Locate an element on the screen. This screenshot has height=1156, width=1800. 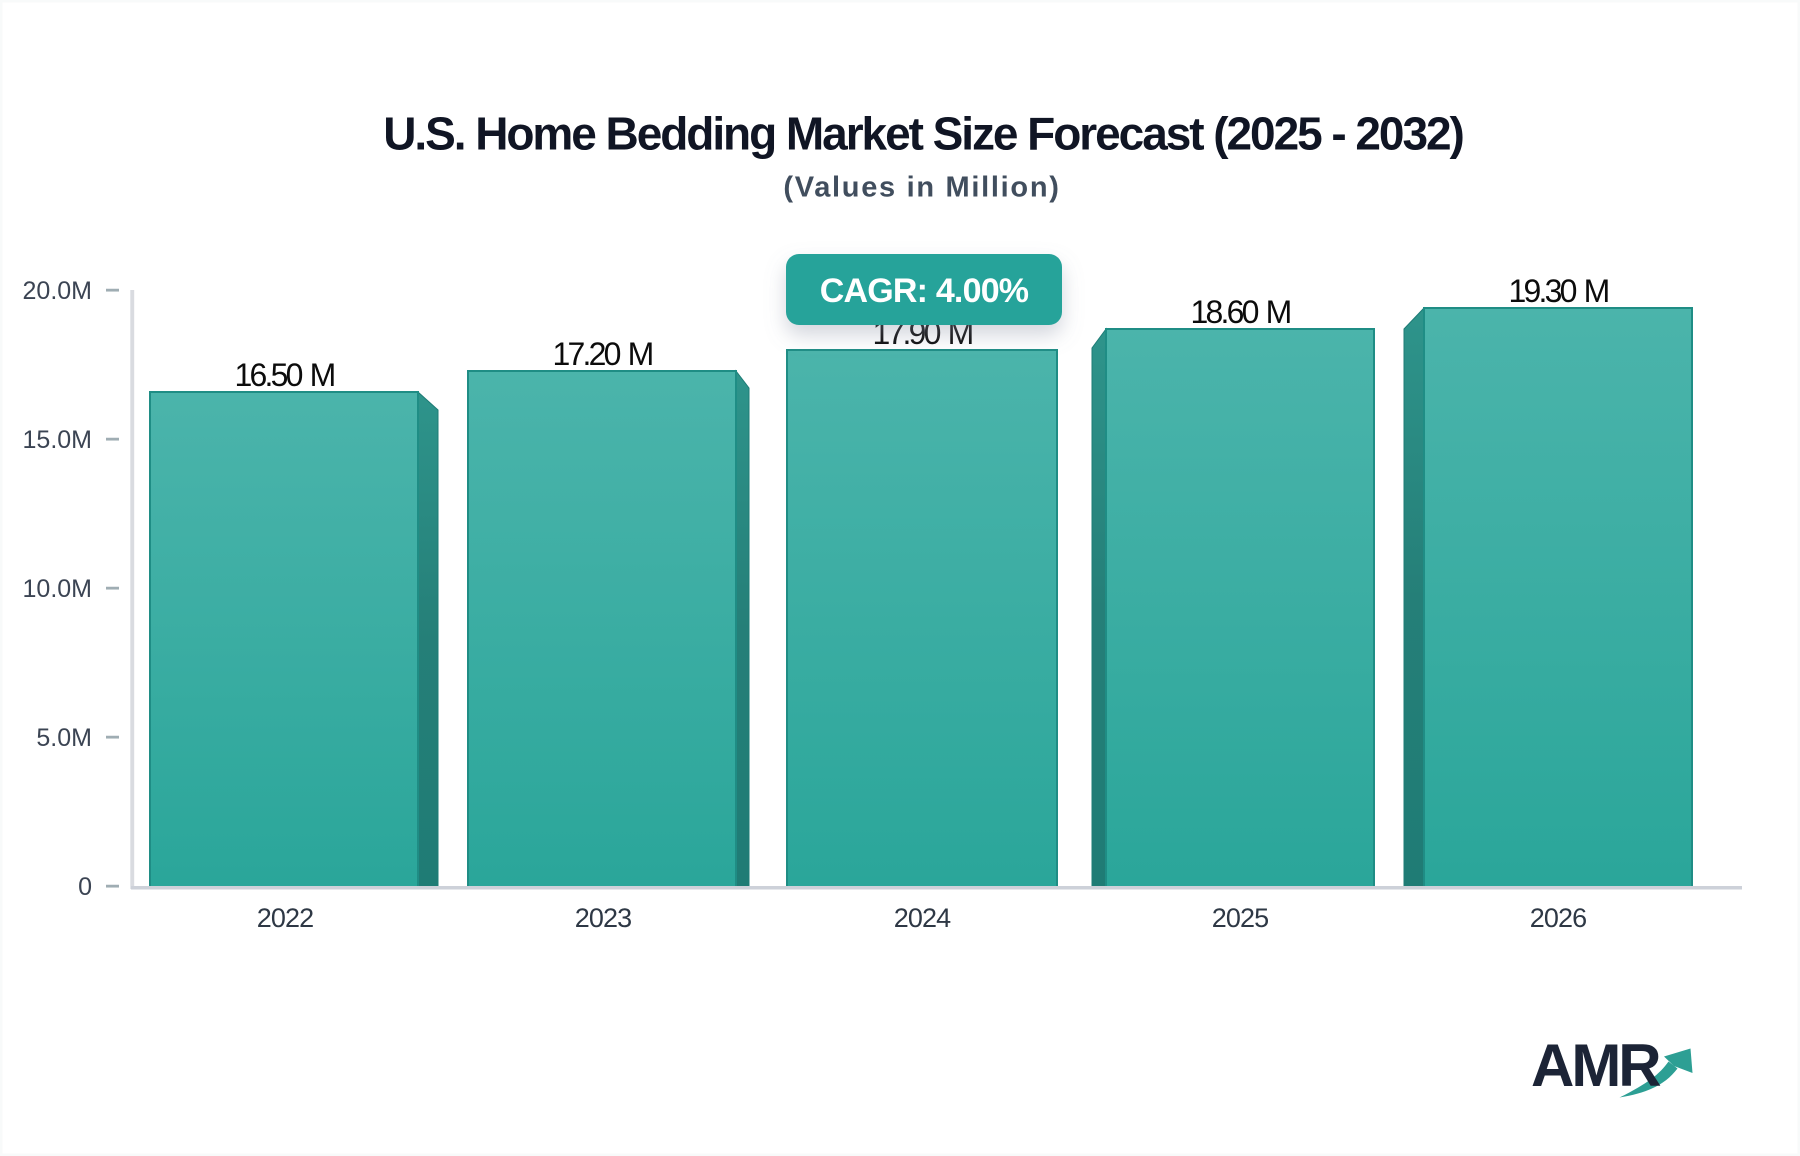
svg-text: 0 is located at coordinates (85, 887).